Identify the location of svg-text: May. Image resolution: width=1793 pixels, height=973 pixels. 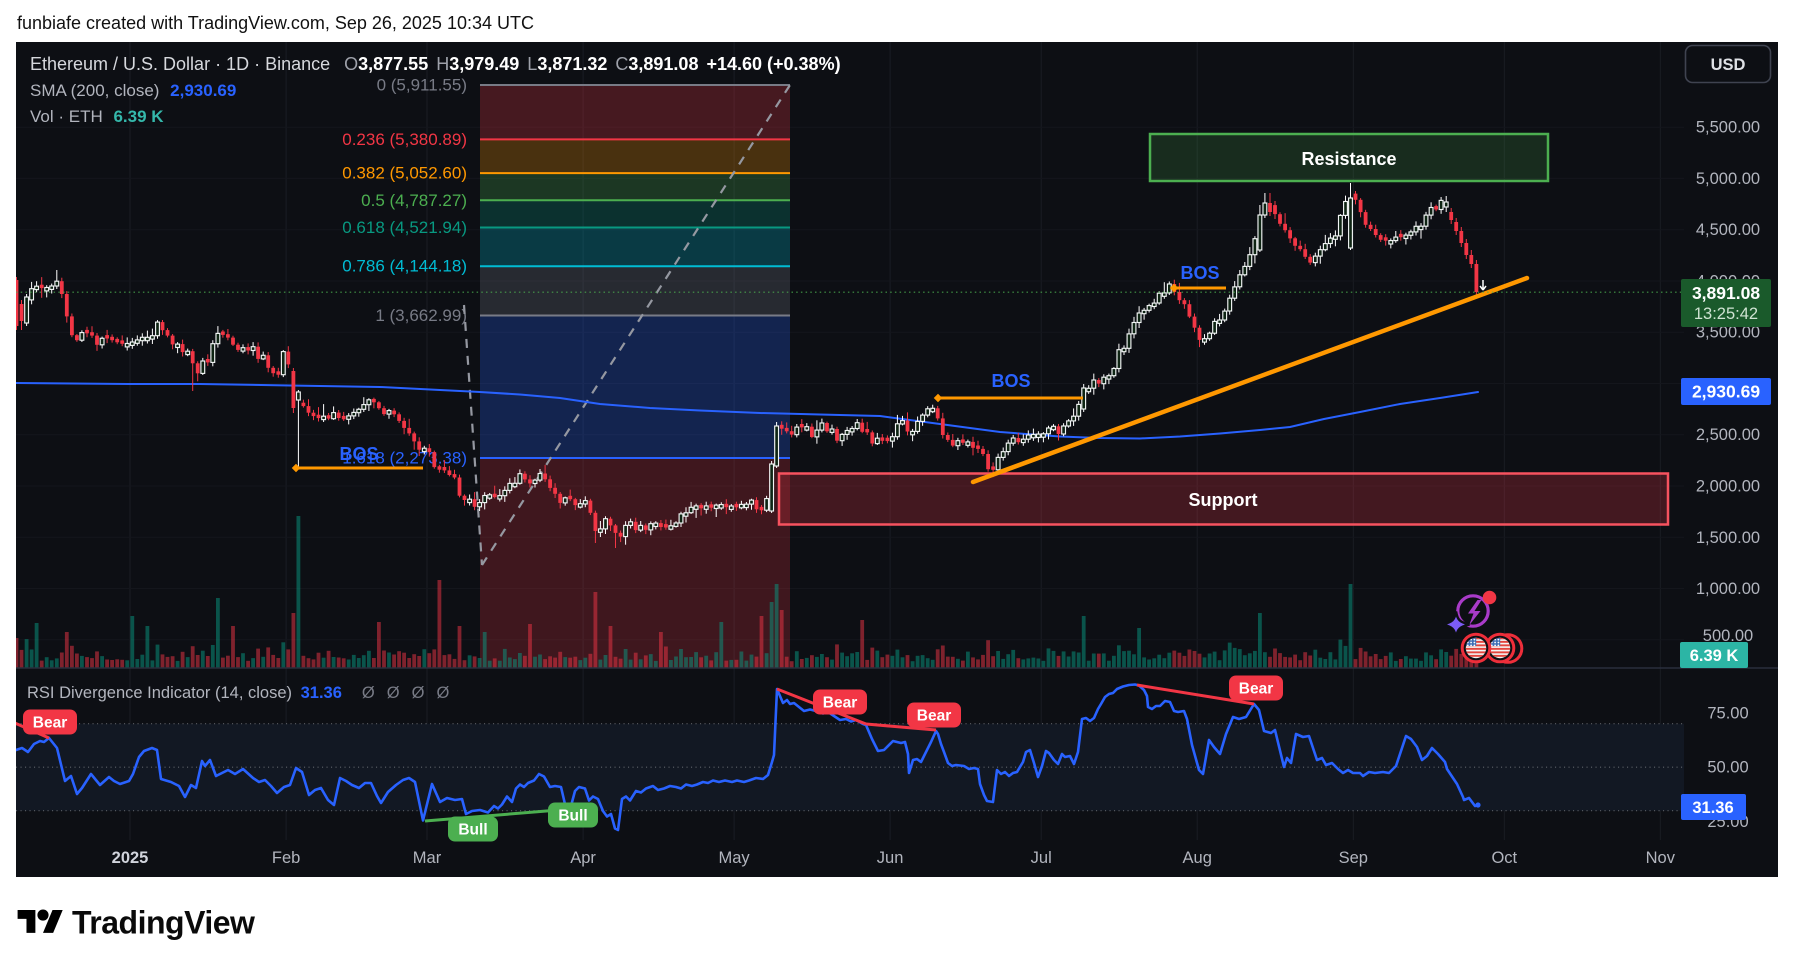
(735, 858).